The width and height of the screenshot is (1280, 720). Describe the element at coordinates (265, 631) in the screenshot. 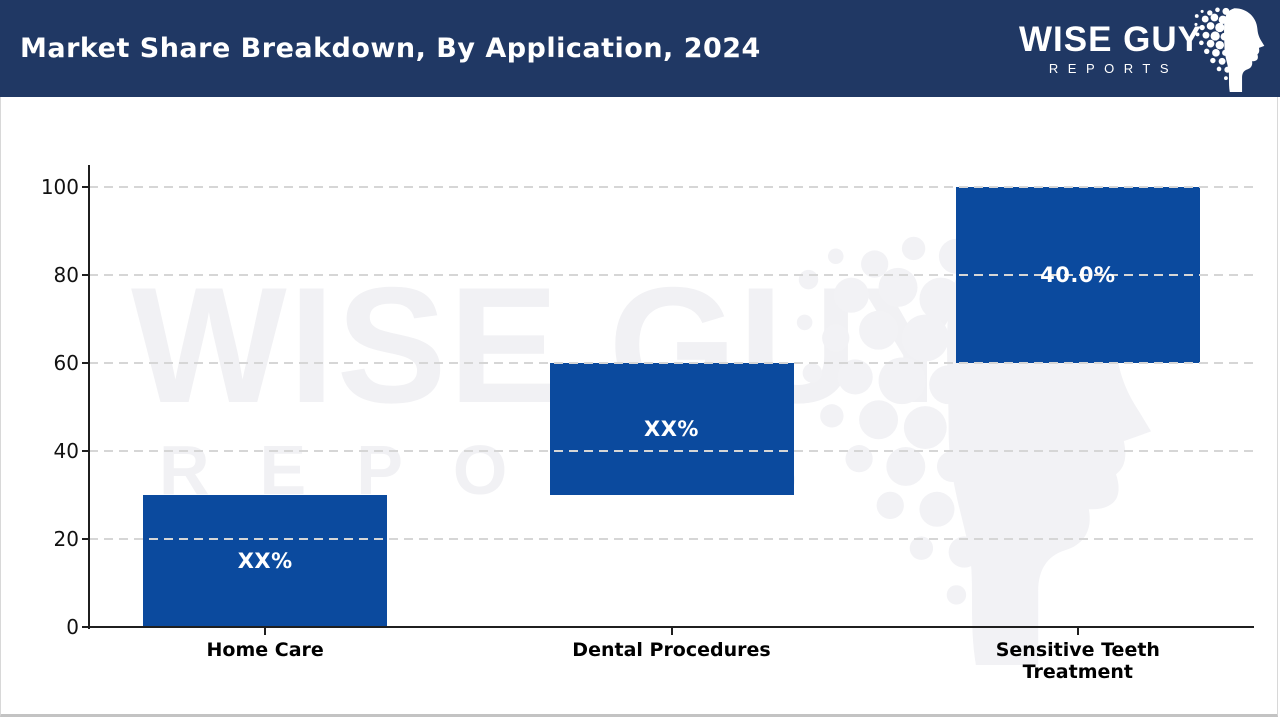

I see `x-tick-home-care` at that location.